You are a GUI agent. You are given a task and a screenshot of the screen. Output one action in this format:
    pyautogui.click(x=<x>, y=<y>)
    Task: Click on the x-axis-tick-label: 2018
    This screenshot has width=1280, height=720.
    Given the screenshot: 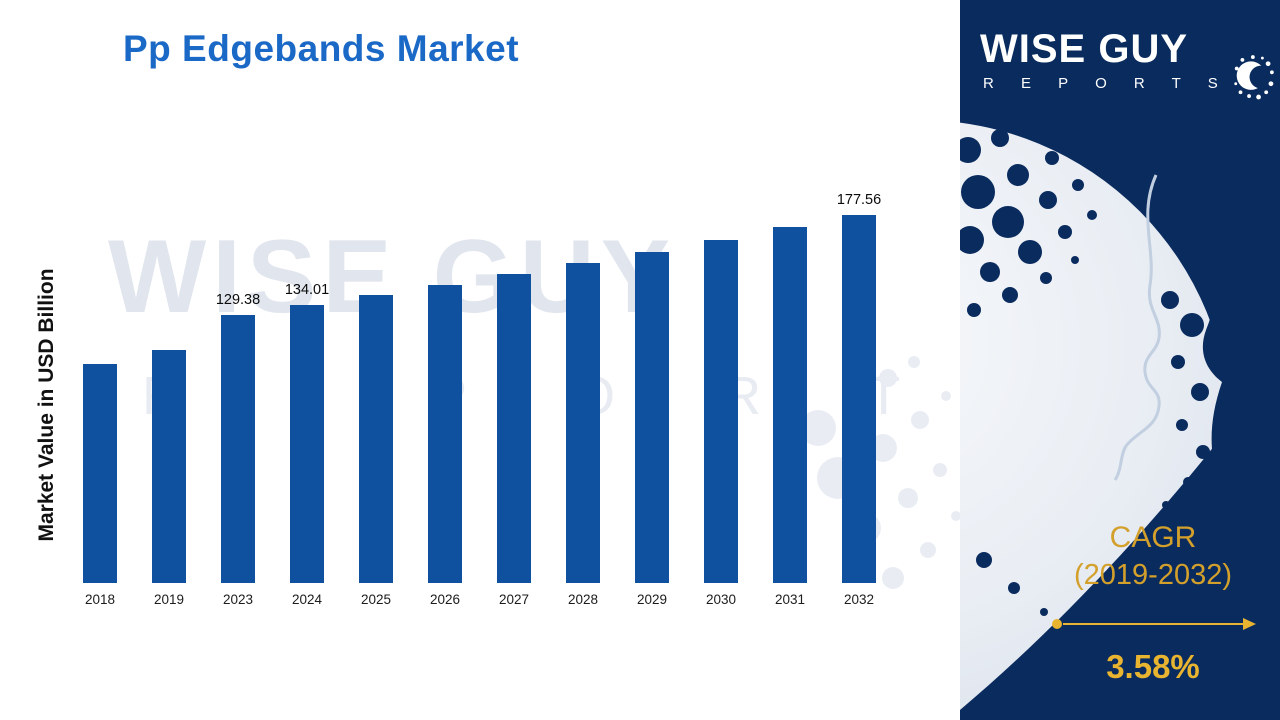 What is the action you would take?
    pyautogui.click(x=100, y=599)
    